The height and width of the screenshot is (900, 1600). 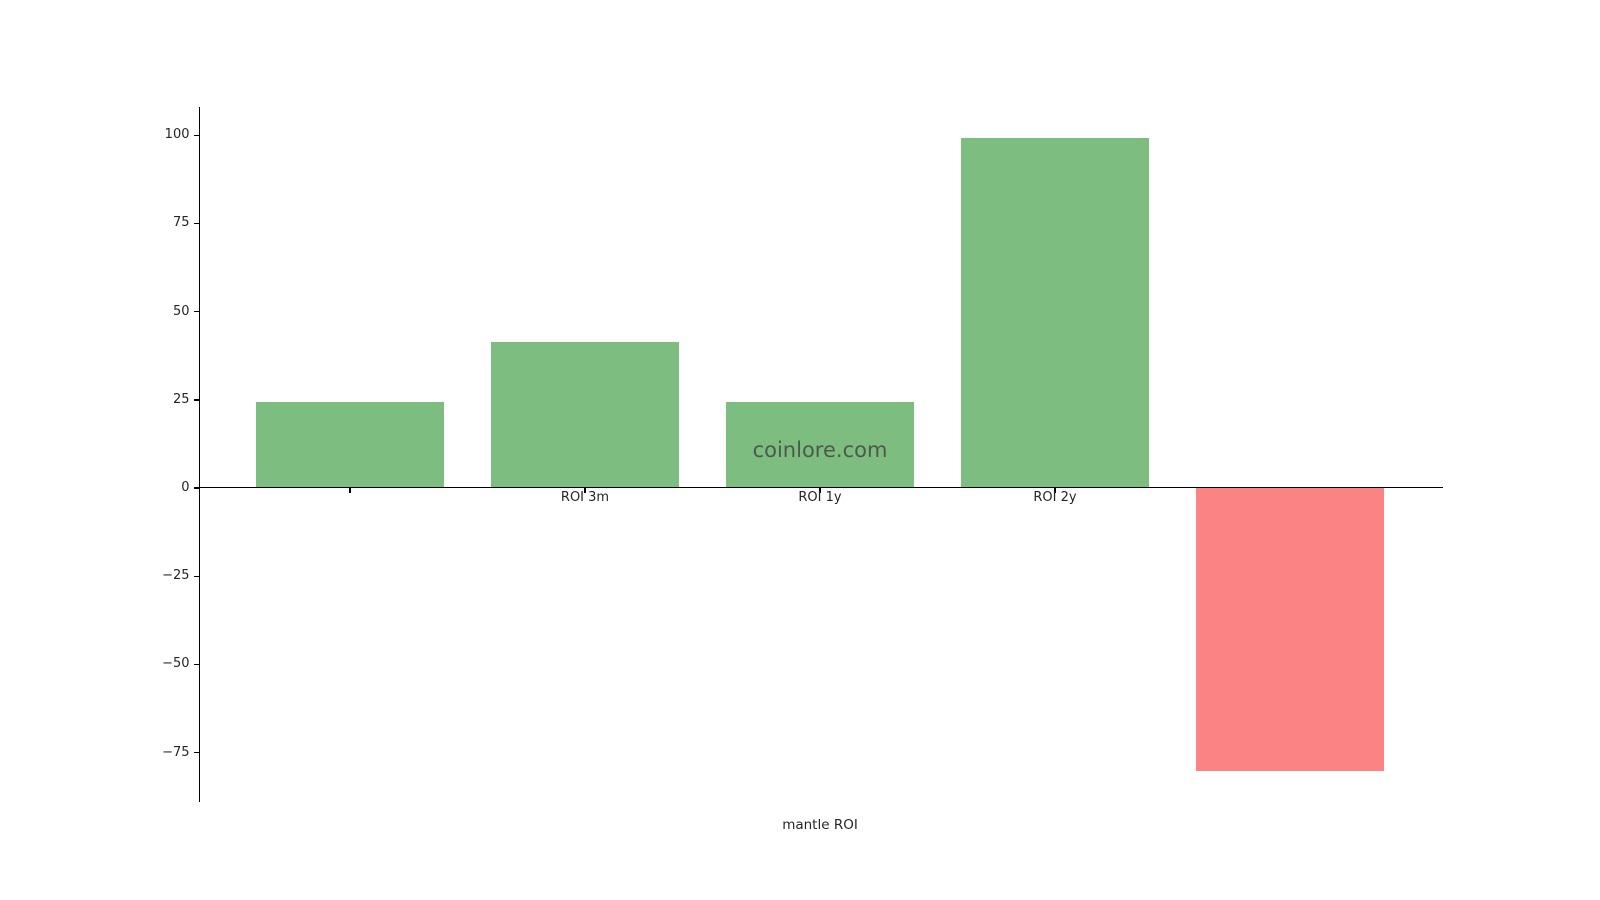 I want to click on chart-title: mantle ROI, so click(x=820, y=825).